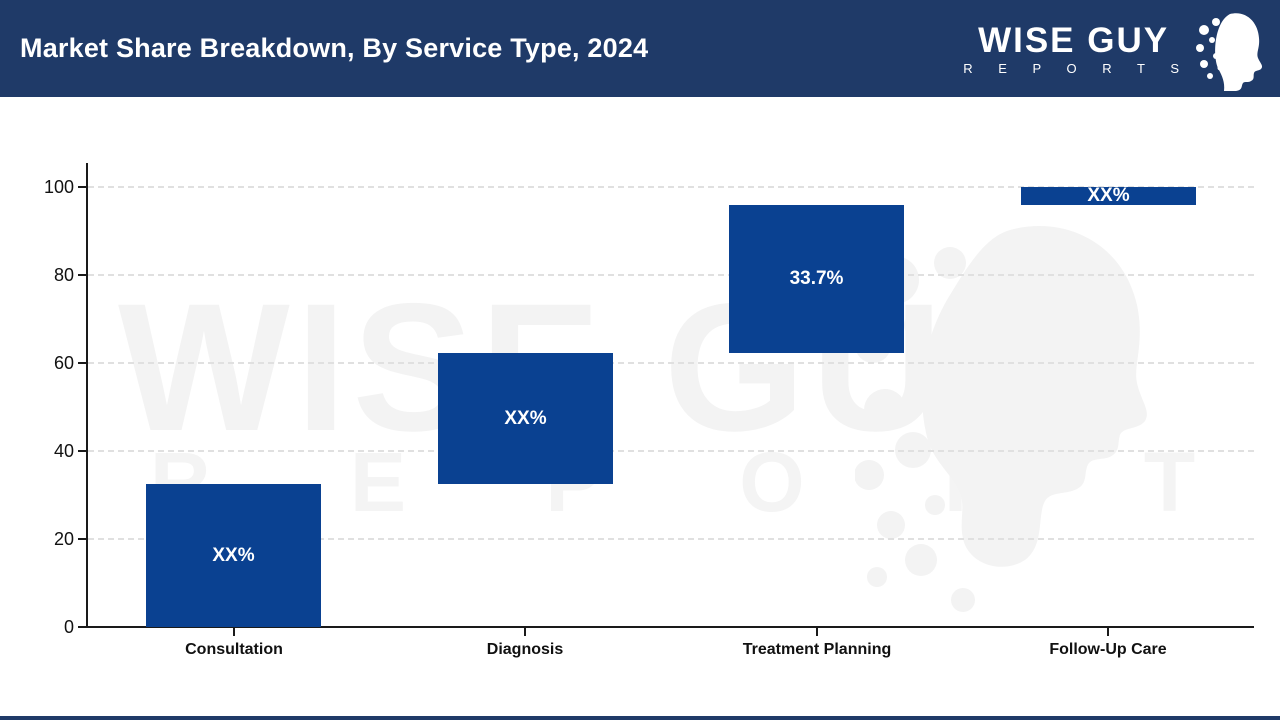  I want to click on y-tick-label-80: 80, so click(63, 275).